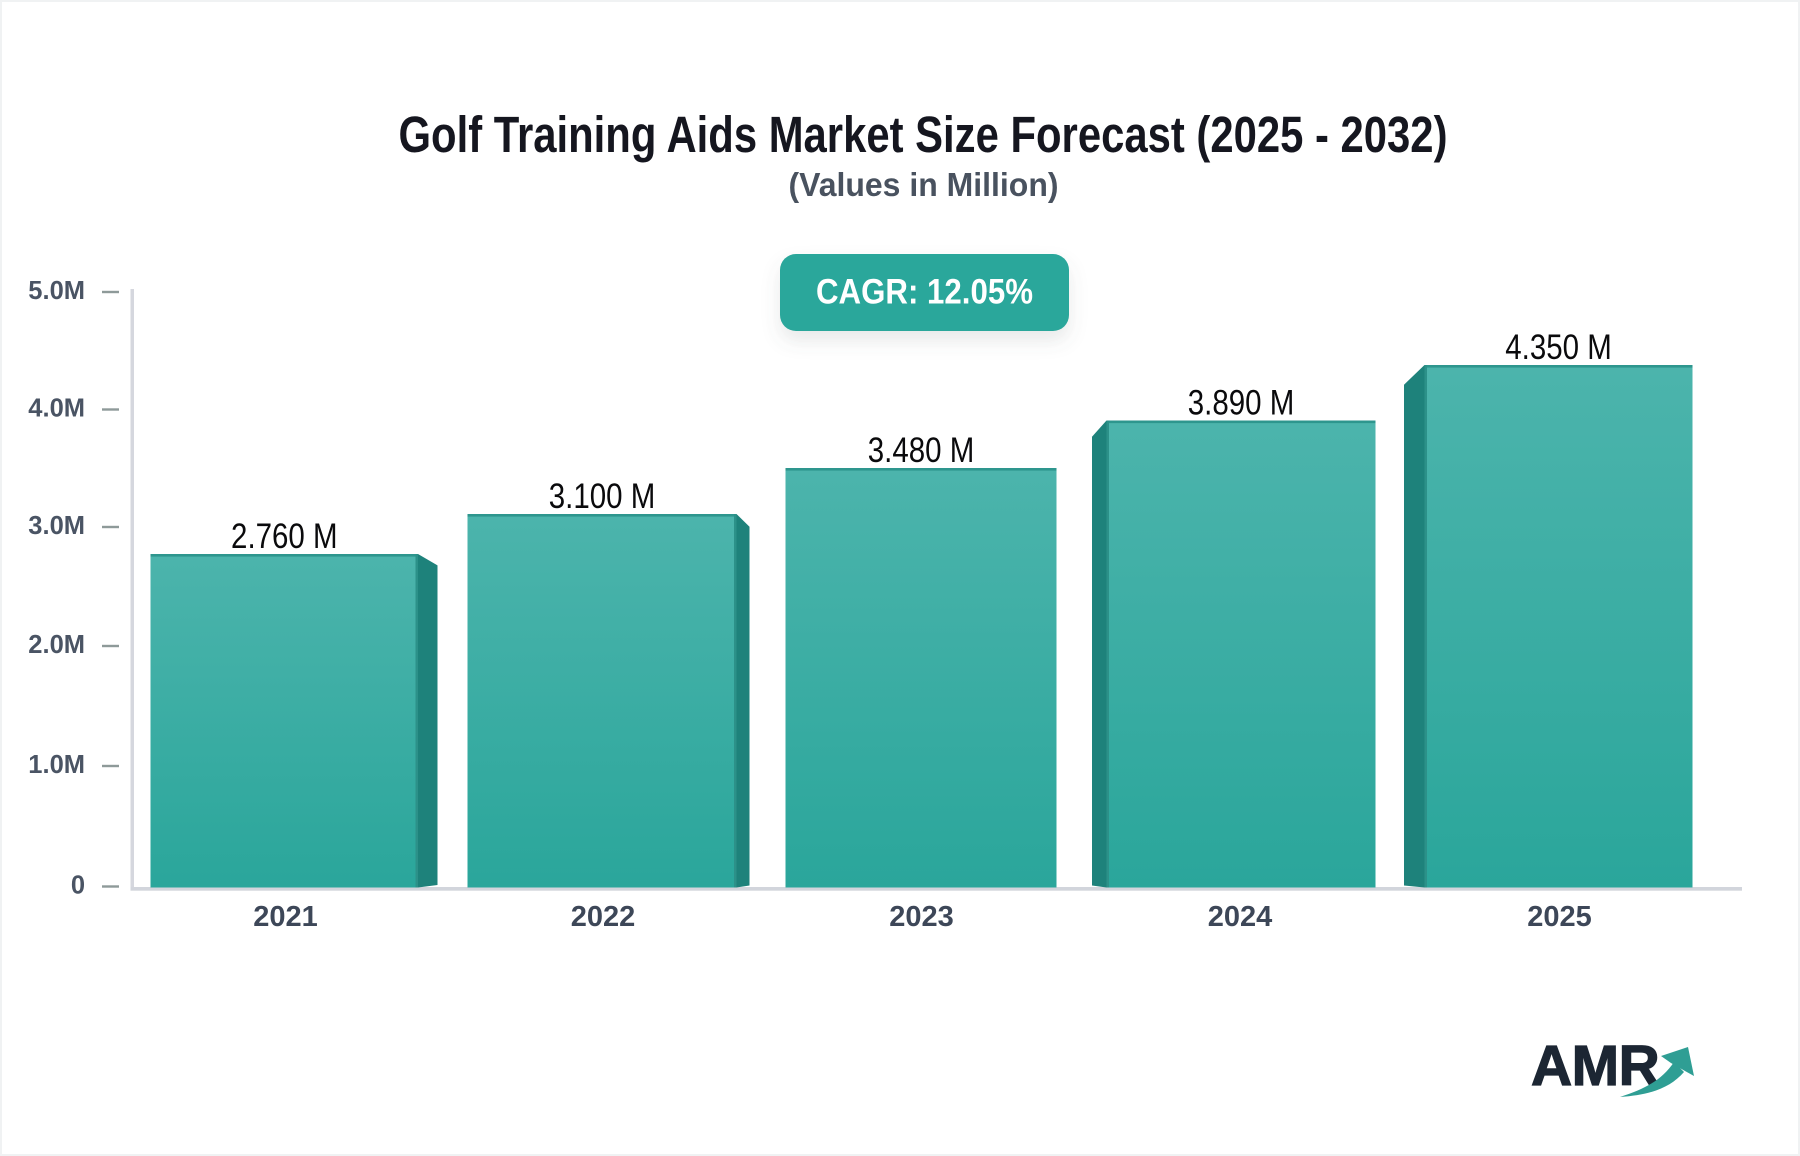 Image resolution: width=1800 pixels, height=1156 pixels. I want to click on svg-text: 2.0M, so click(56, 645).